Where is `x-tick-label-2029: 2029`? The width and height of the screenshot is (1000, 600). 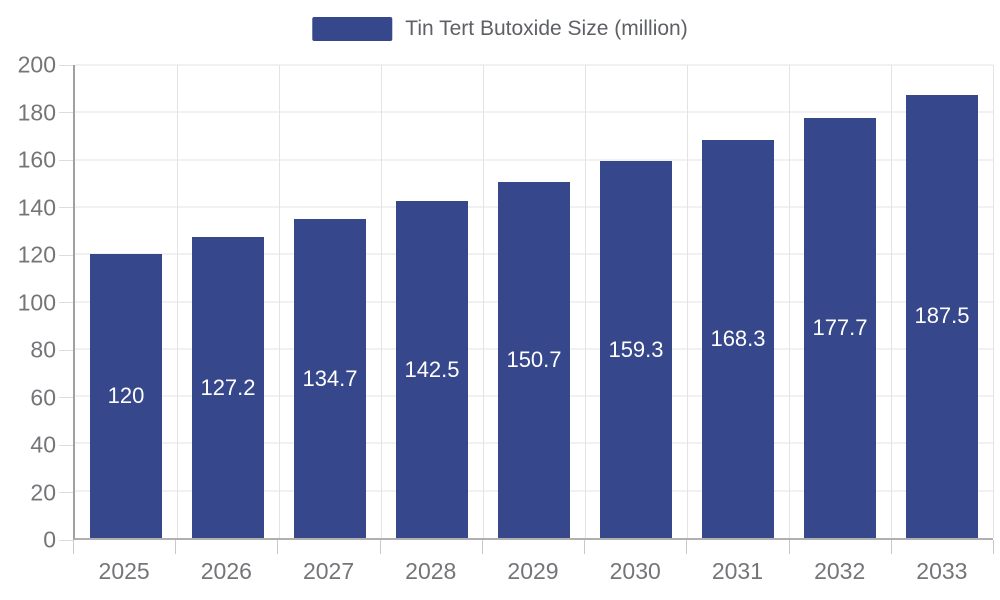 x-tick-label-2029: 2029 is located at coordinates (533, 571).